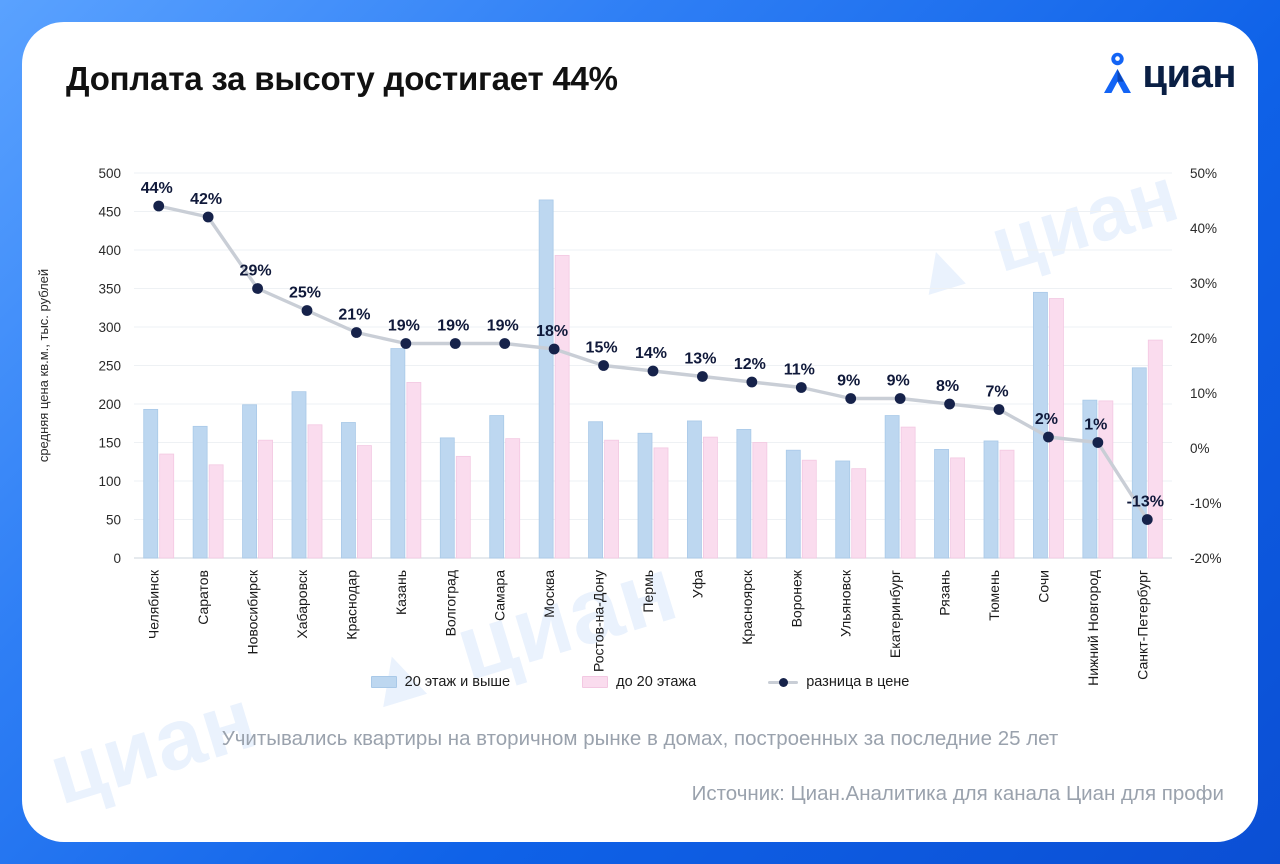  I want to click on category-label: Ульяновск, so click(846, 603).